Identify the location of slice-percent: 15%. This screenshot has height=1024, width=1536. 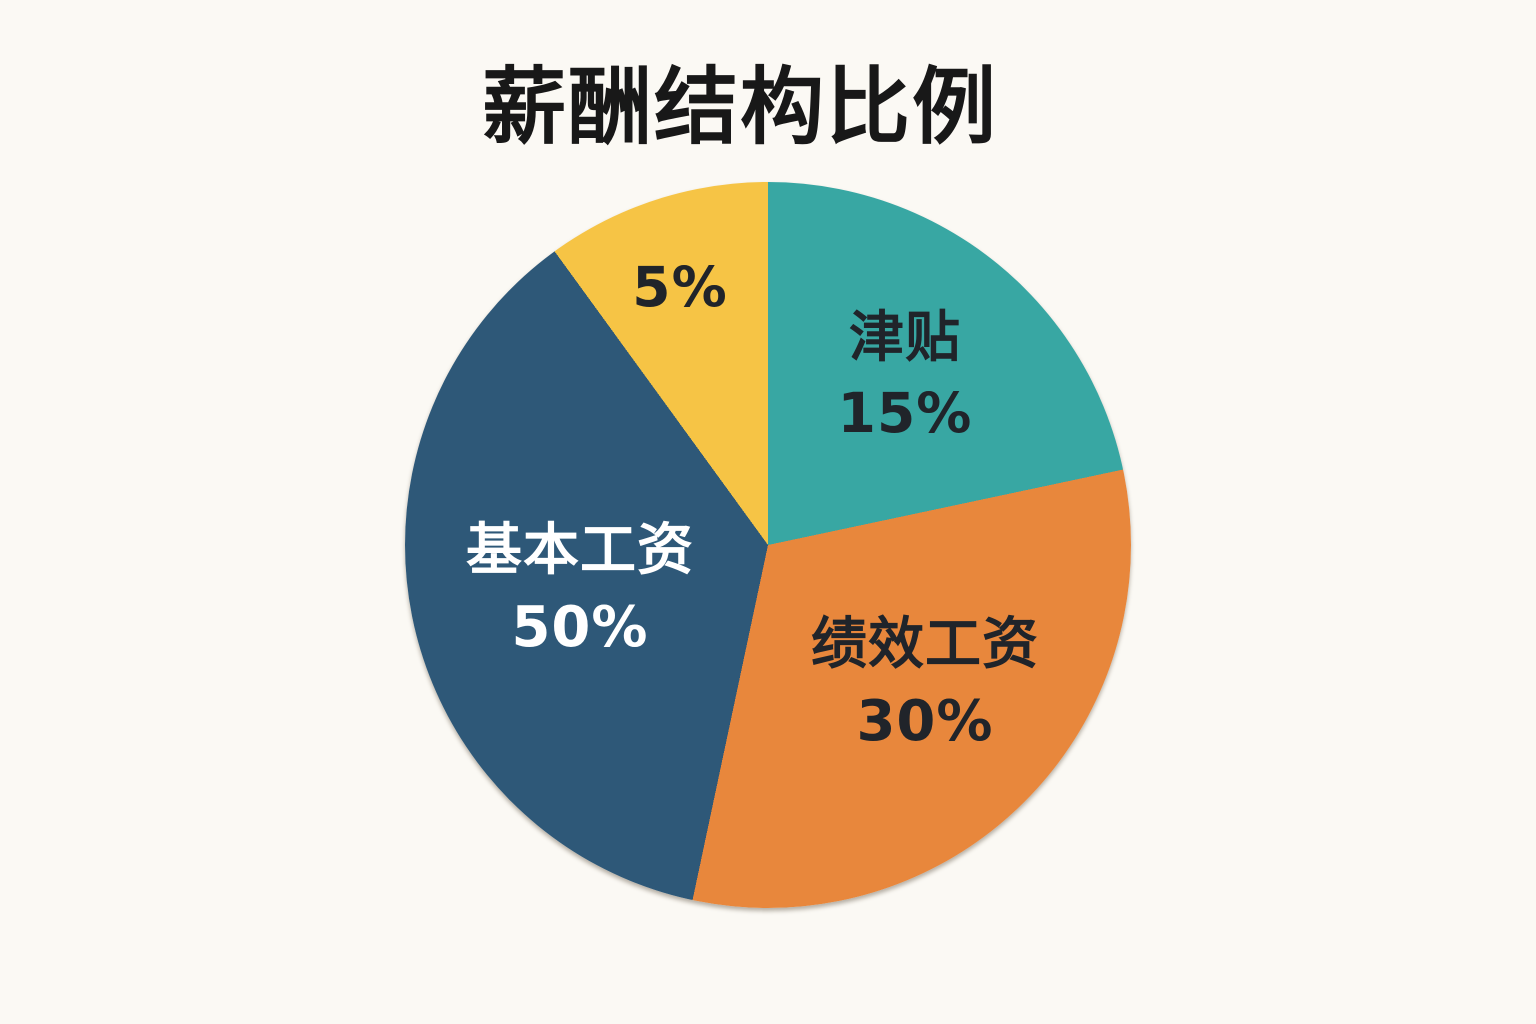
(905, 412).